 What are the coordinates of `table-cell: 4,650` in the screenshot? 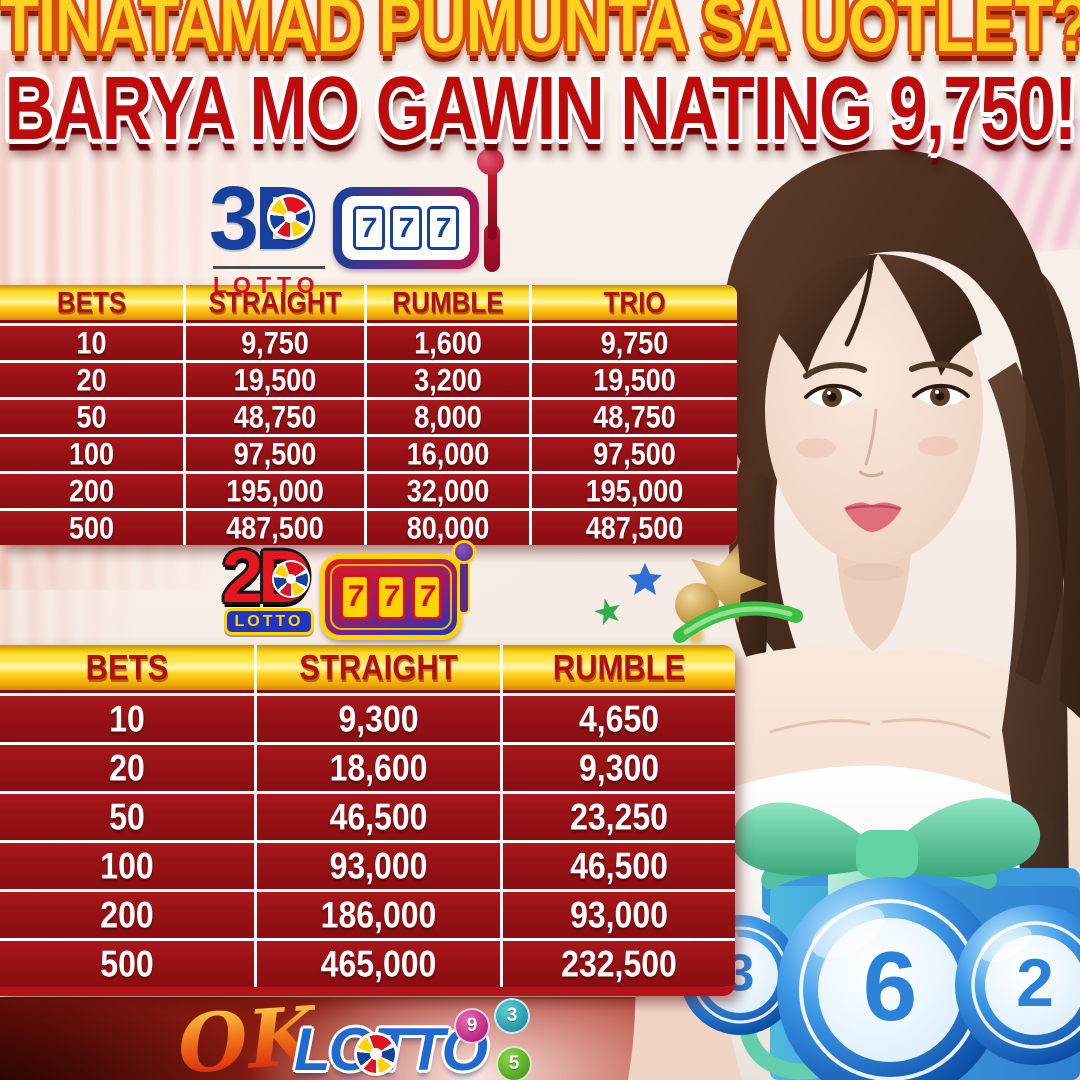 It's located at (619, 719).